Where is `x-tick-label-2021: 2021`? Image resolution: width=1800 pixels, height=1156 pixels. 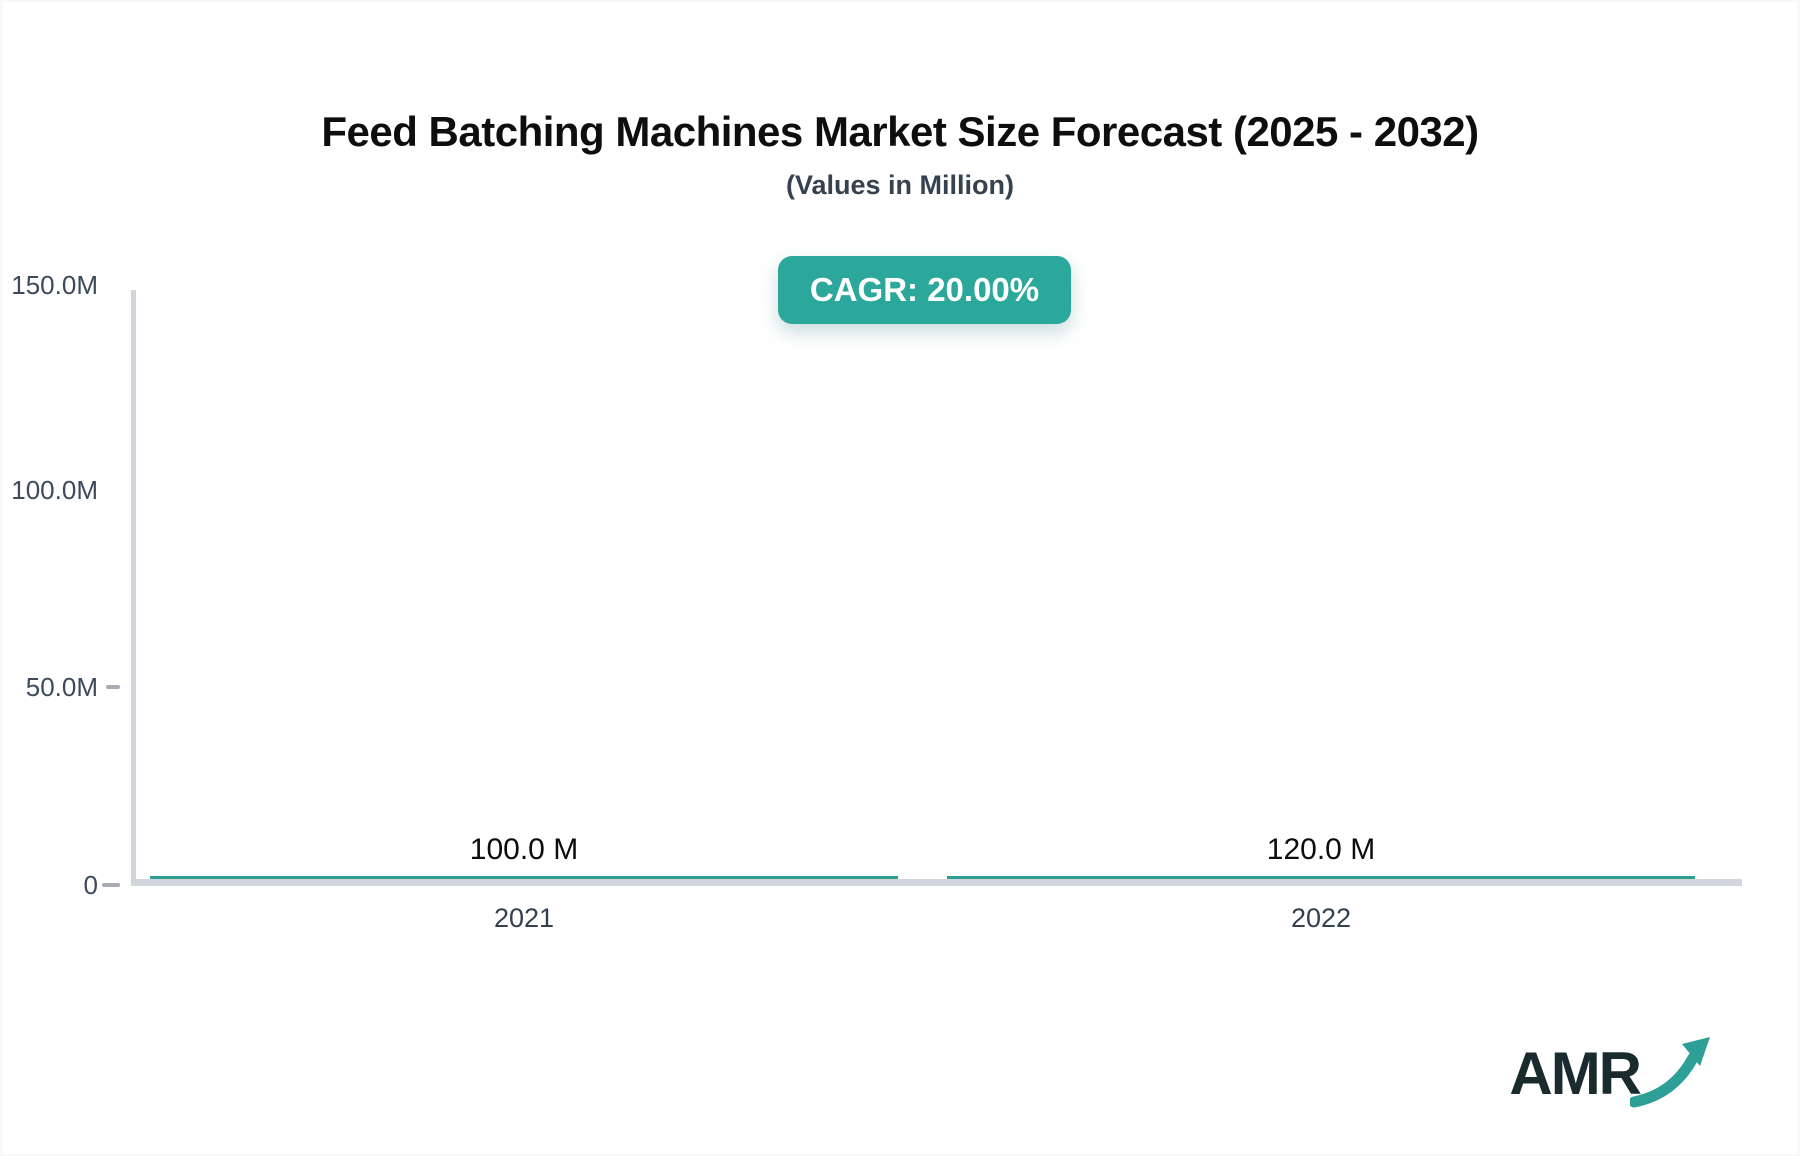 x-tick-label-2021: 2021 is located at coordinates (524, 918).